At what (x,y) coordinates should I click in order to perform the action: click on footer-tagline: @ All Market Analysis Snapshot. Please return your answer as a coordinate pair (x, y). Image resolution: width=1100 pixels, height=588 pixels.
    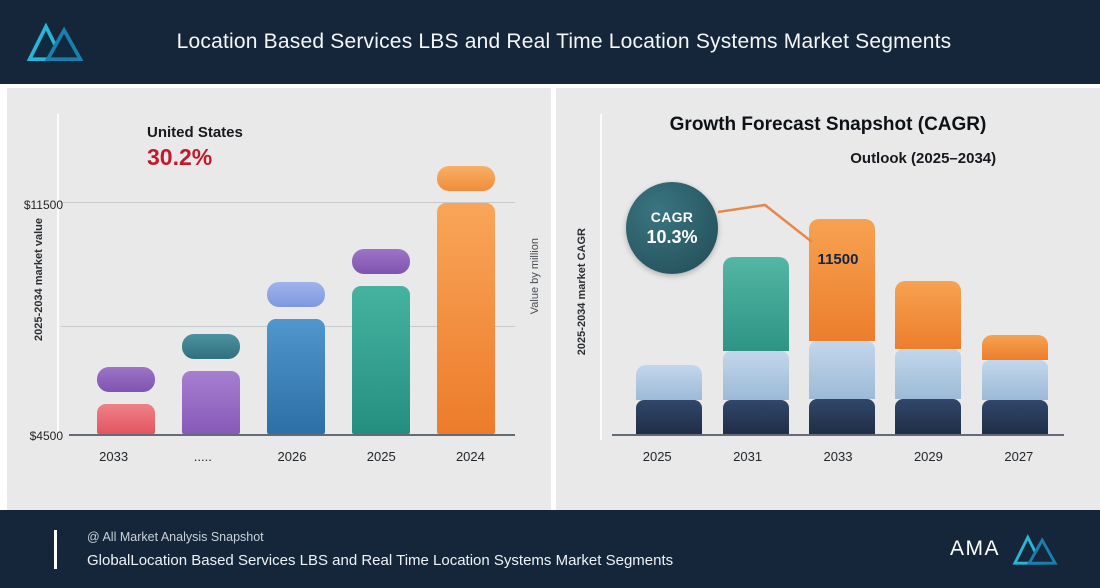
    Looking at the image, I should click on (175, 536).